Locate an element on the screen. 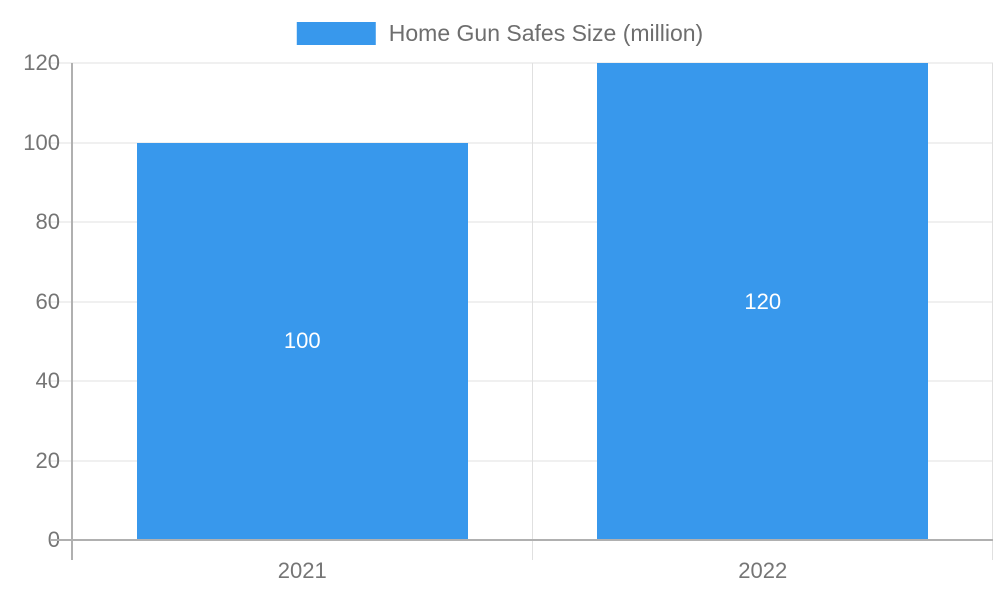 The image size is (1000, 600). bar-value-label: 100 is located at coordinates (302, 341).